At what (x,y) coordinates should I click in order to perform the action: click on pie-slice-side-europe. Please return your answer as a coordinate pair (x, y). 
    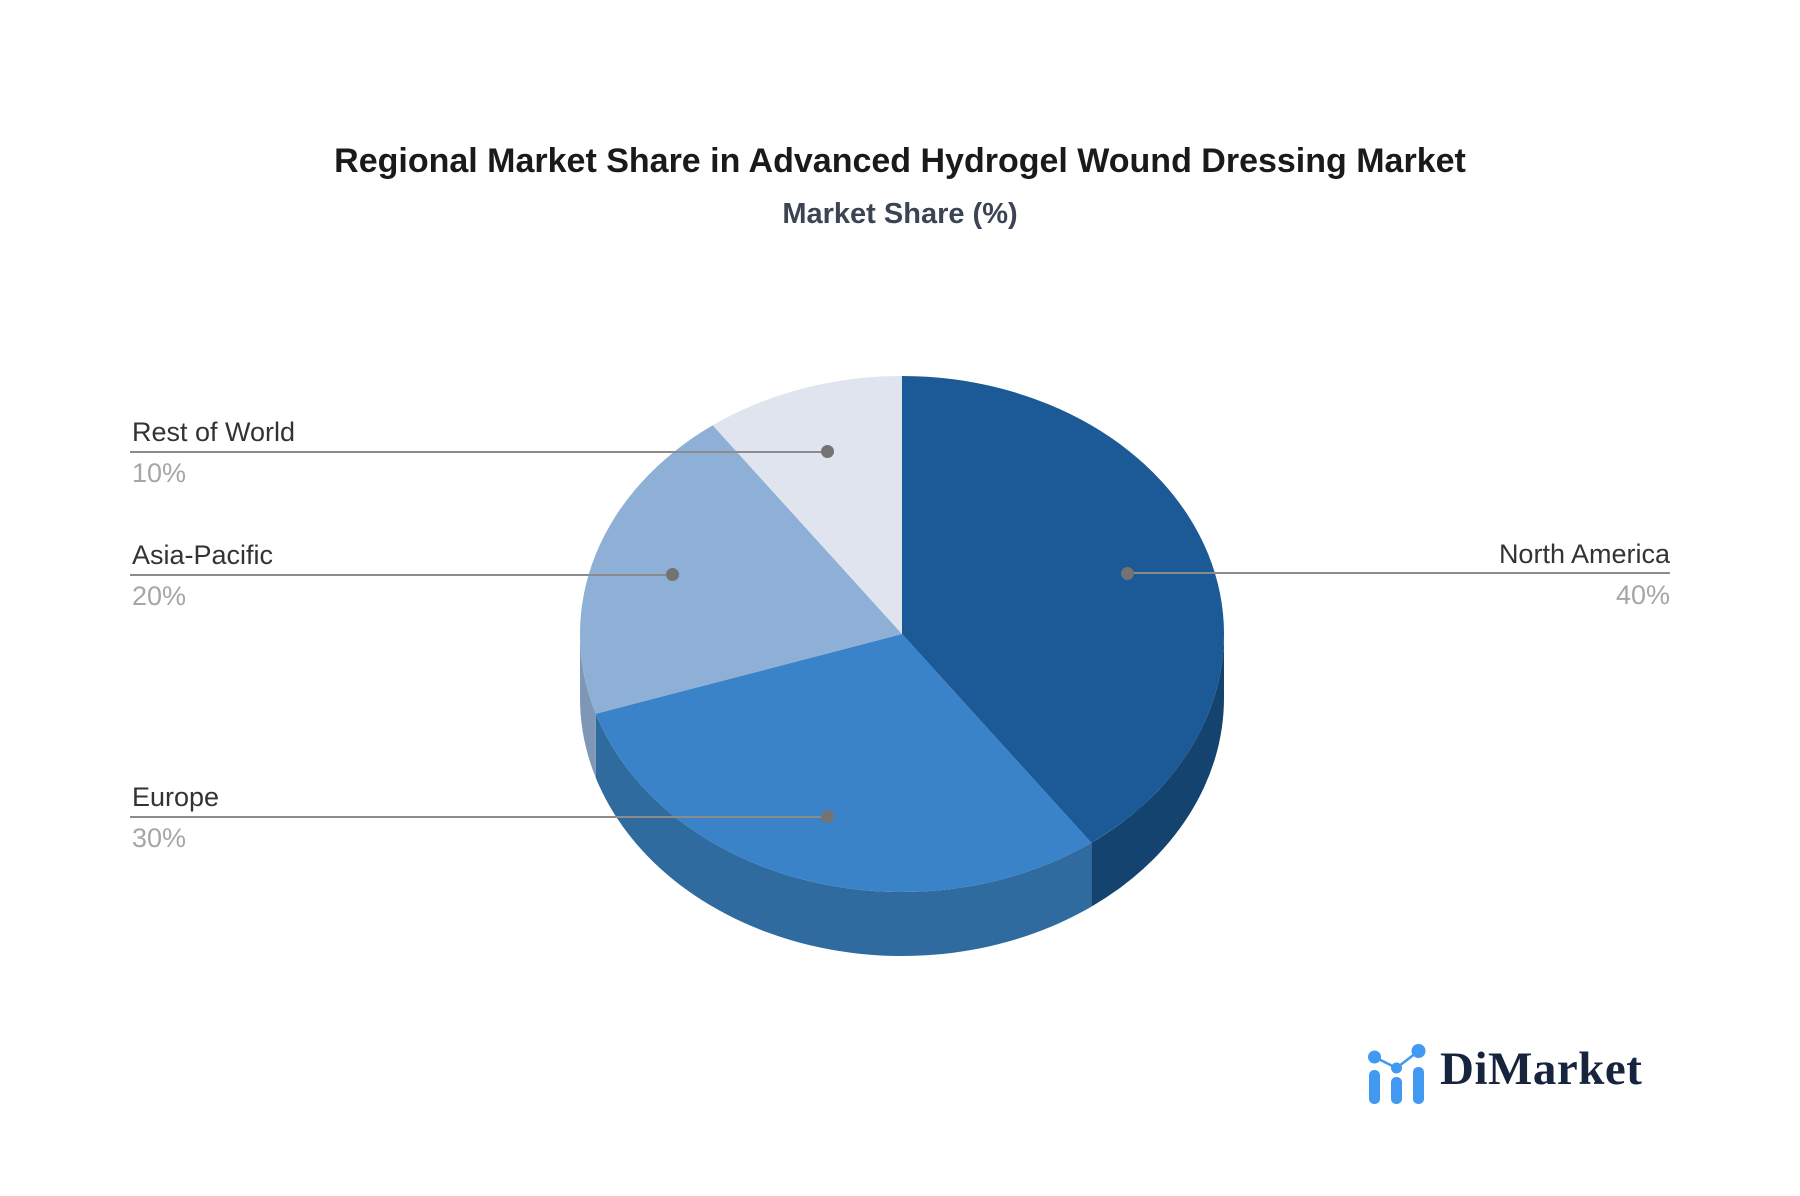
    Looking at the image, I should click on (843, 835).